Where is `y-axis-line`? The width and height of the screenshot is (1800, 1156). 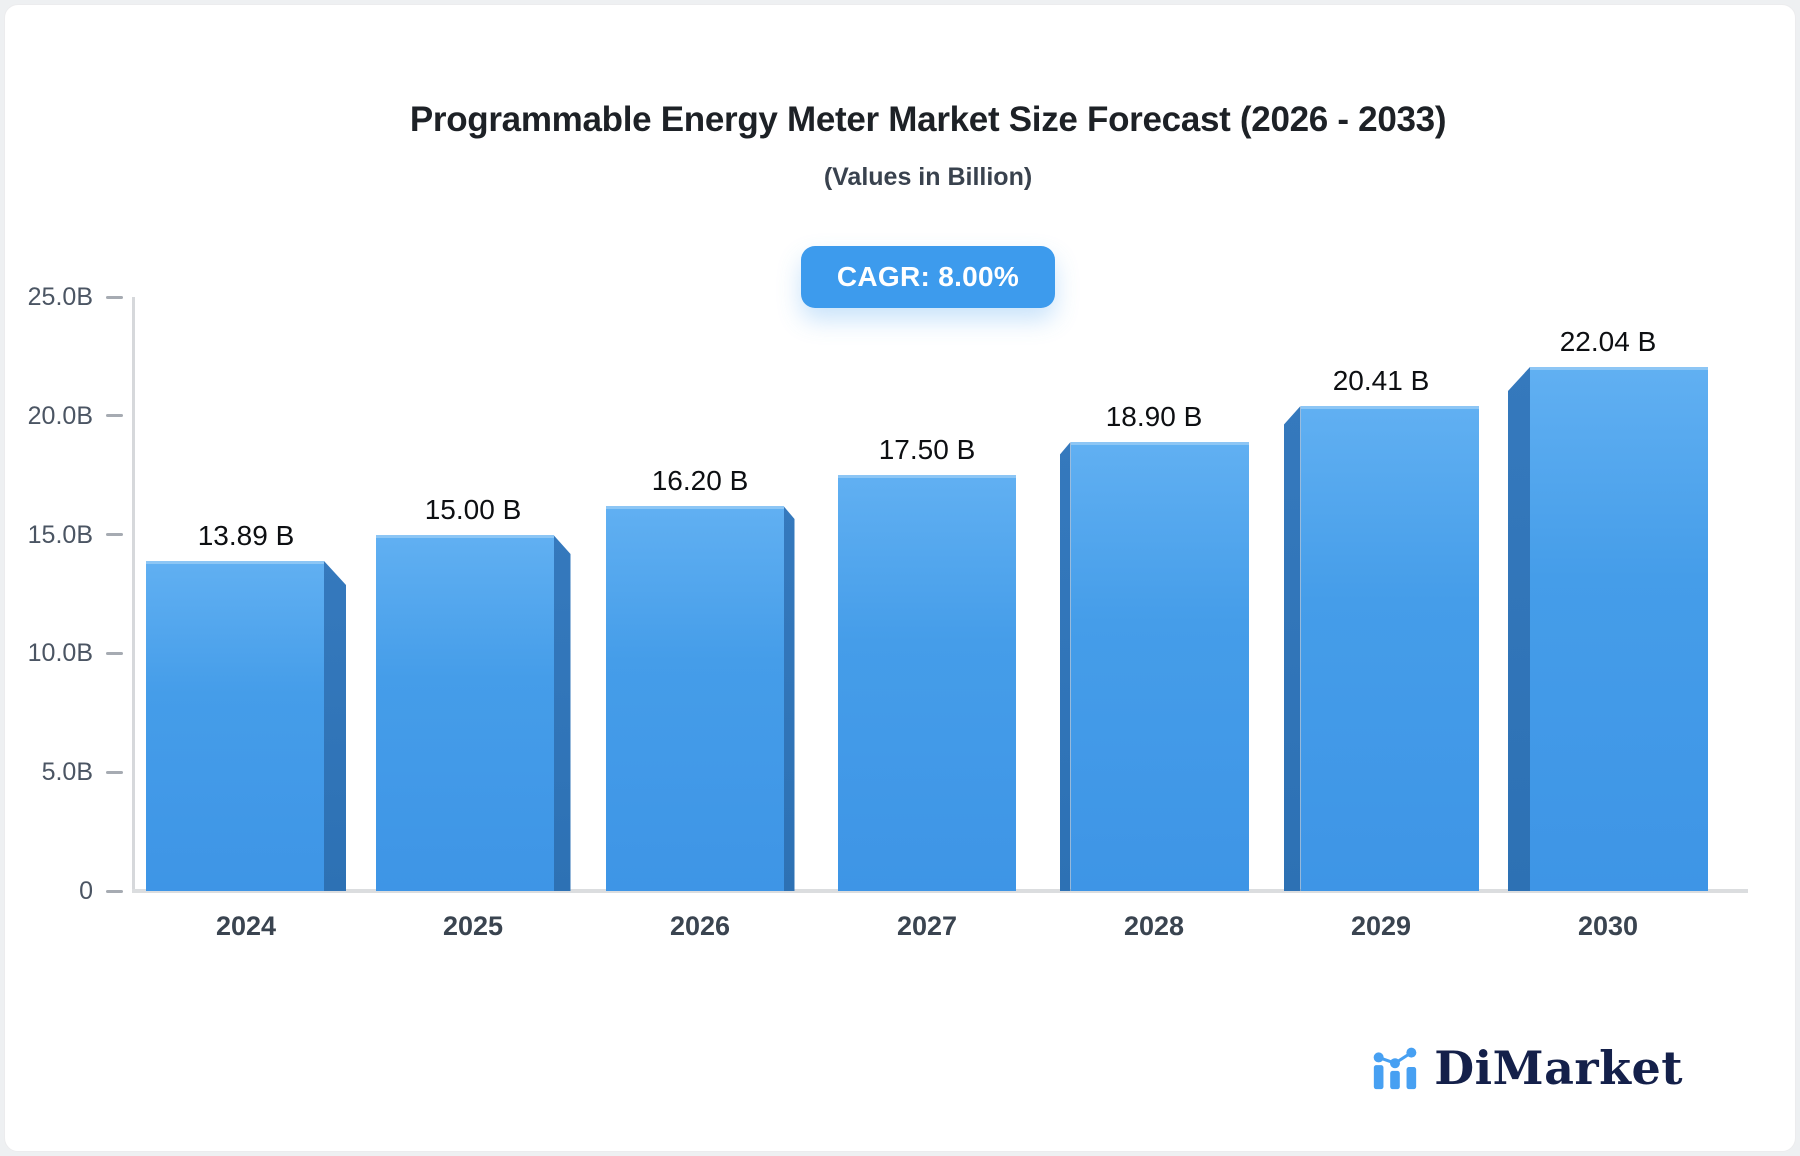 y-axis-line is located at coordinates (133, 594).